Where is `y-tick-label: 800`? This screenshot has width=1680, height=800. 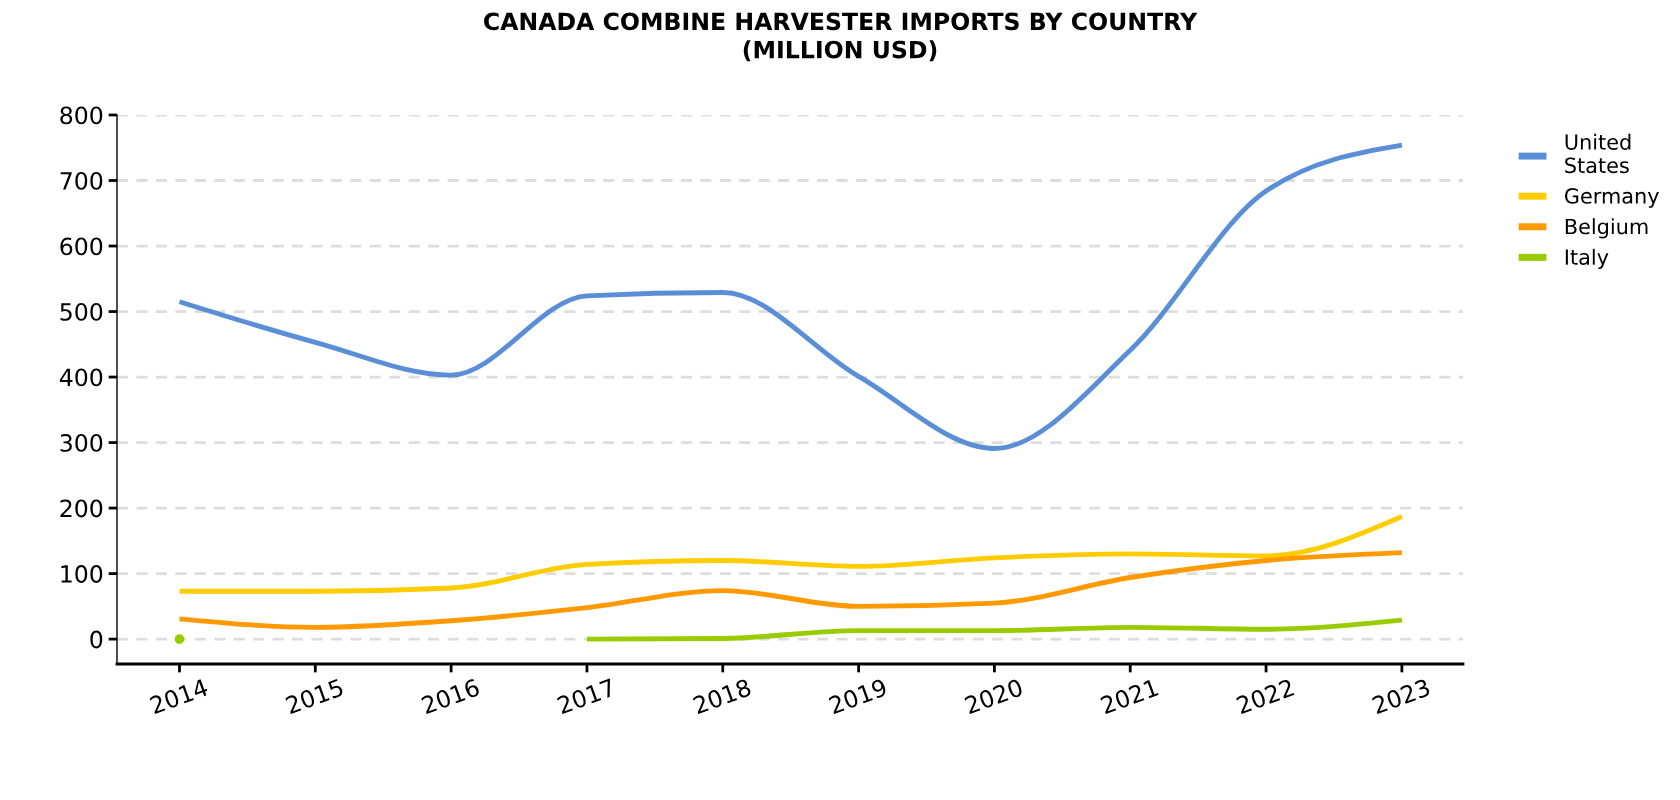
y-tick-label: 800 is located at coordinates (81, 115).